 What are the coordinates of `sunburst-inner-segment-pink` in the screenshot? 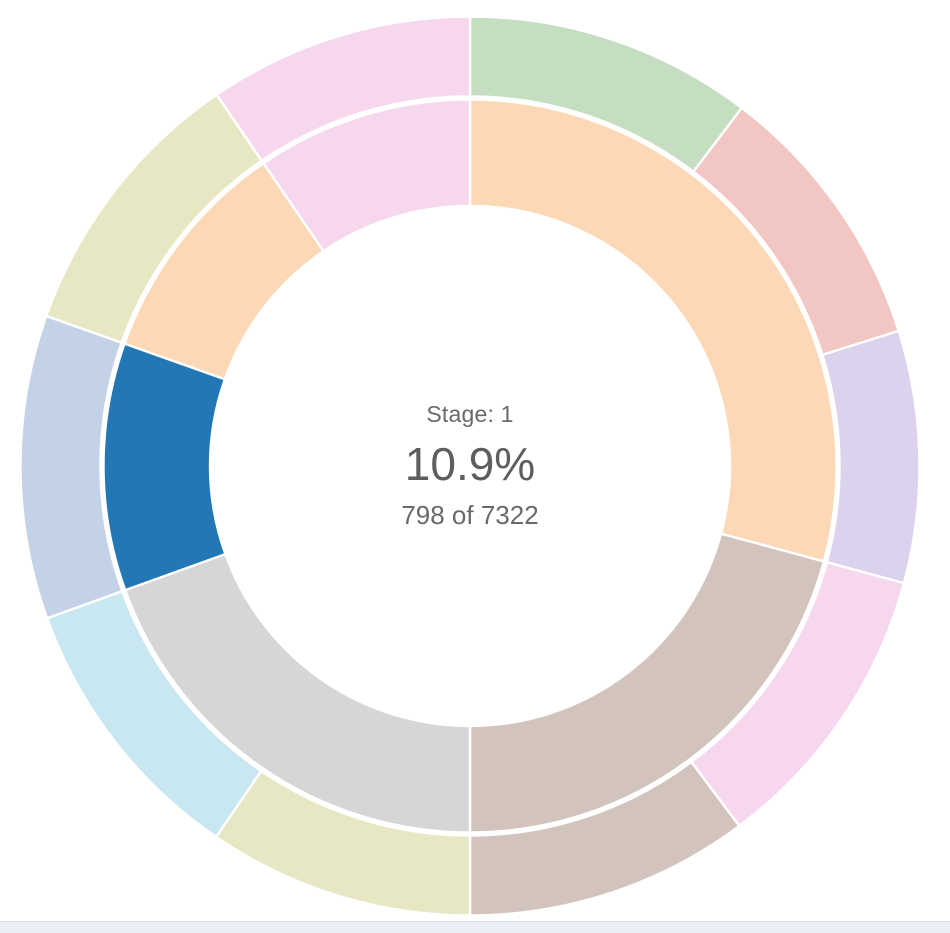 It's located at (366, 175).